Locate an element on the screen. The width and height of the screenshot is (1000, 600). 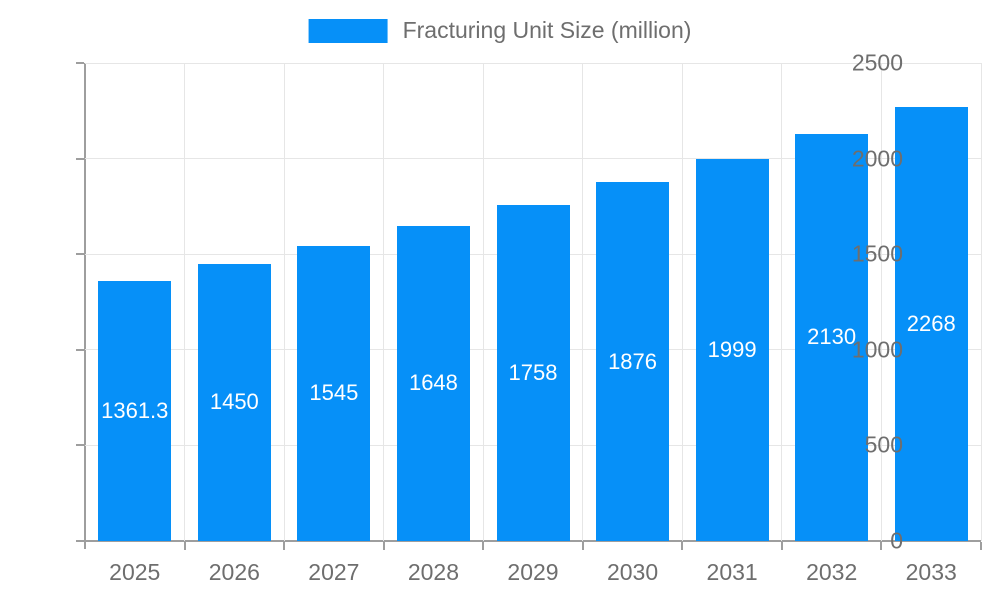
x-axis-tick-label: 2032 is located at coordinates (832, 572).